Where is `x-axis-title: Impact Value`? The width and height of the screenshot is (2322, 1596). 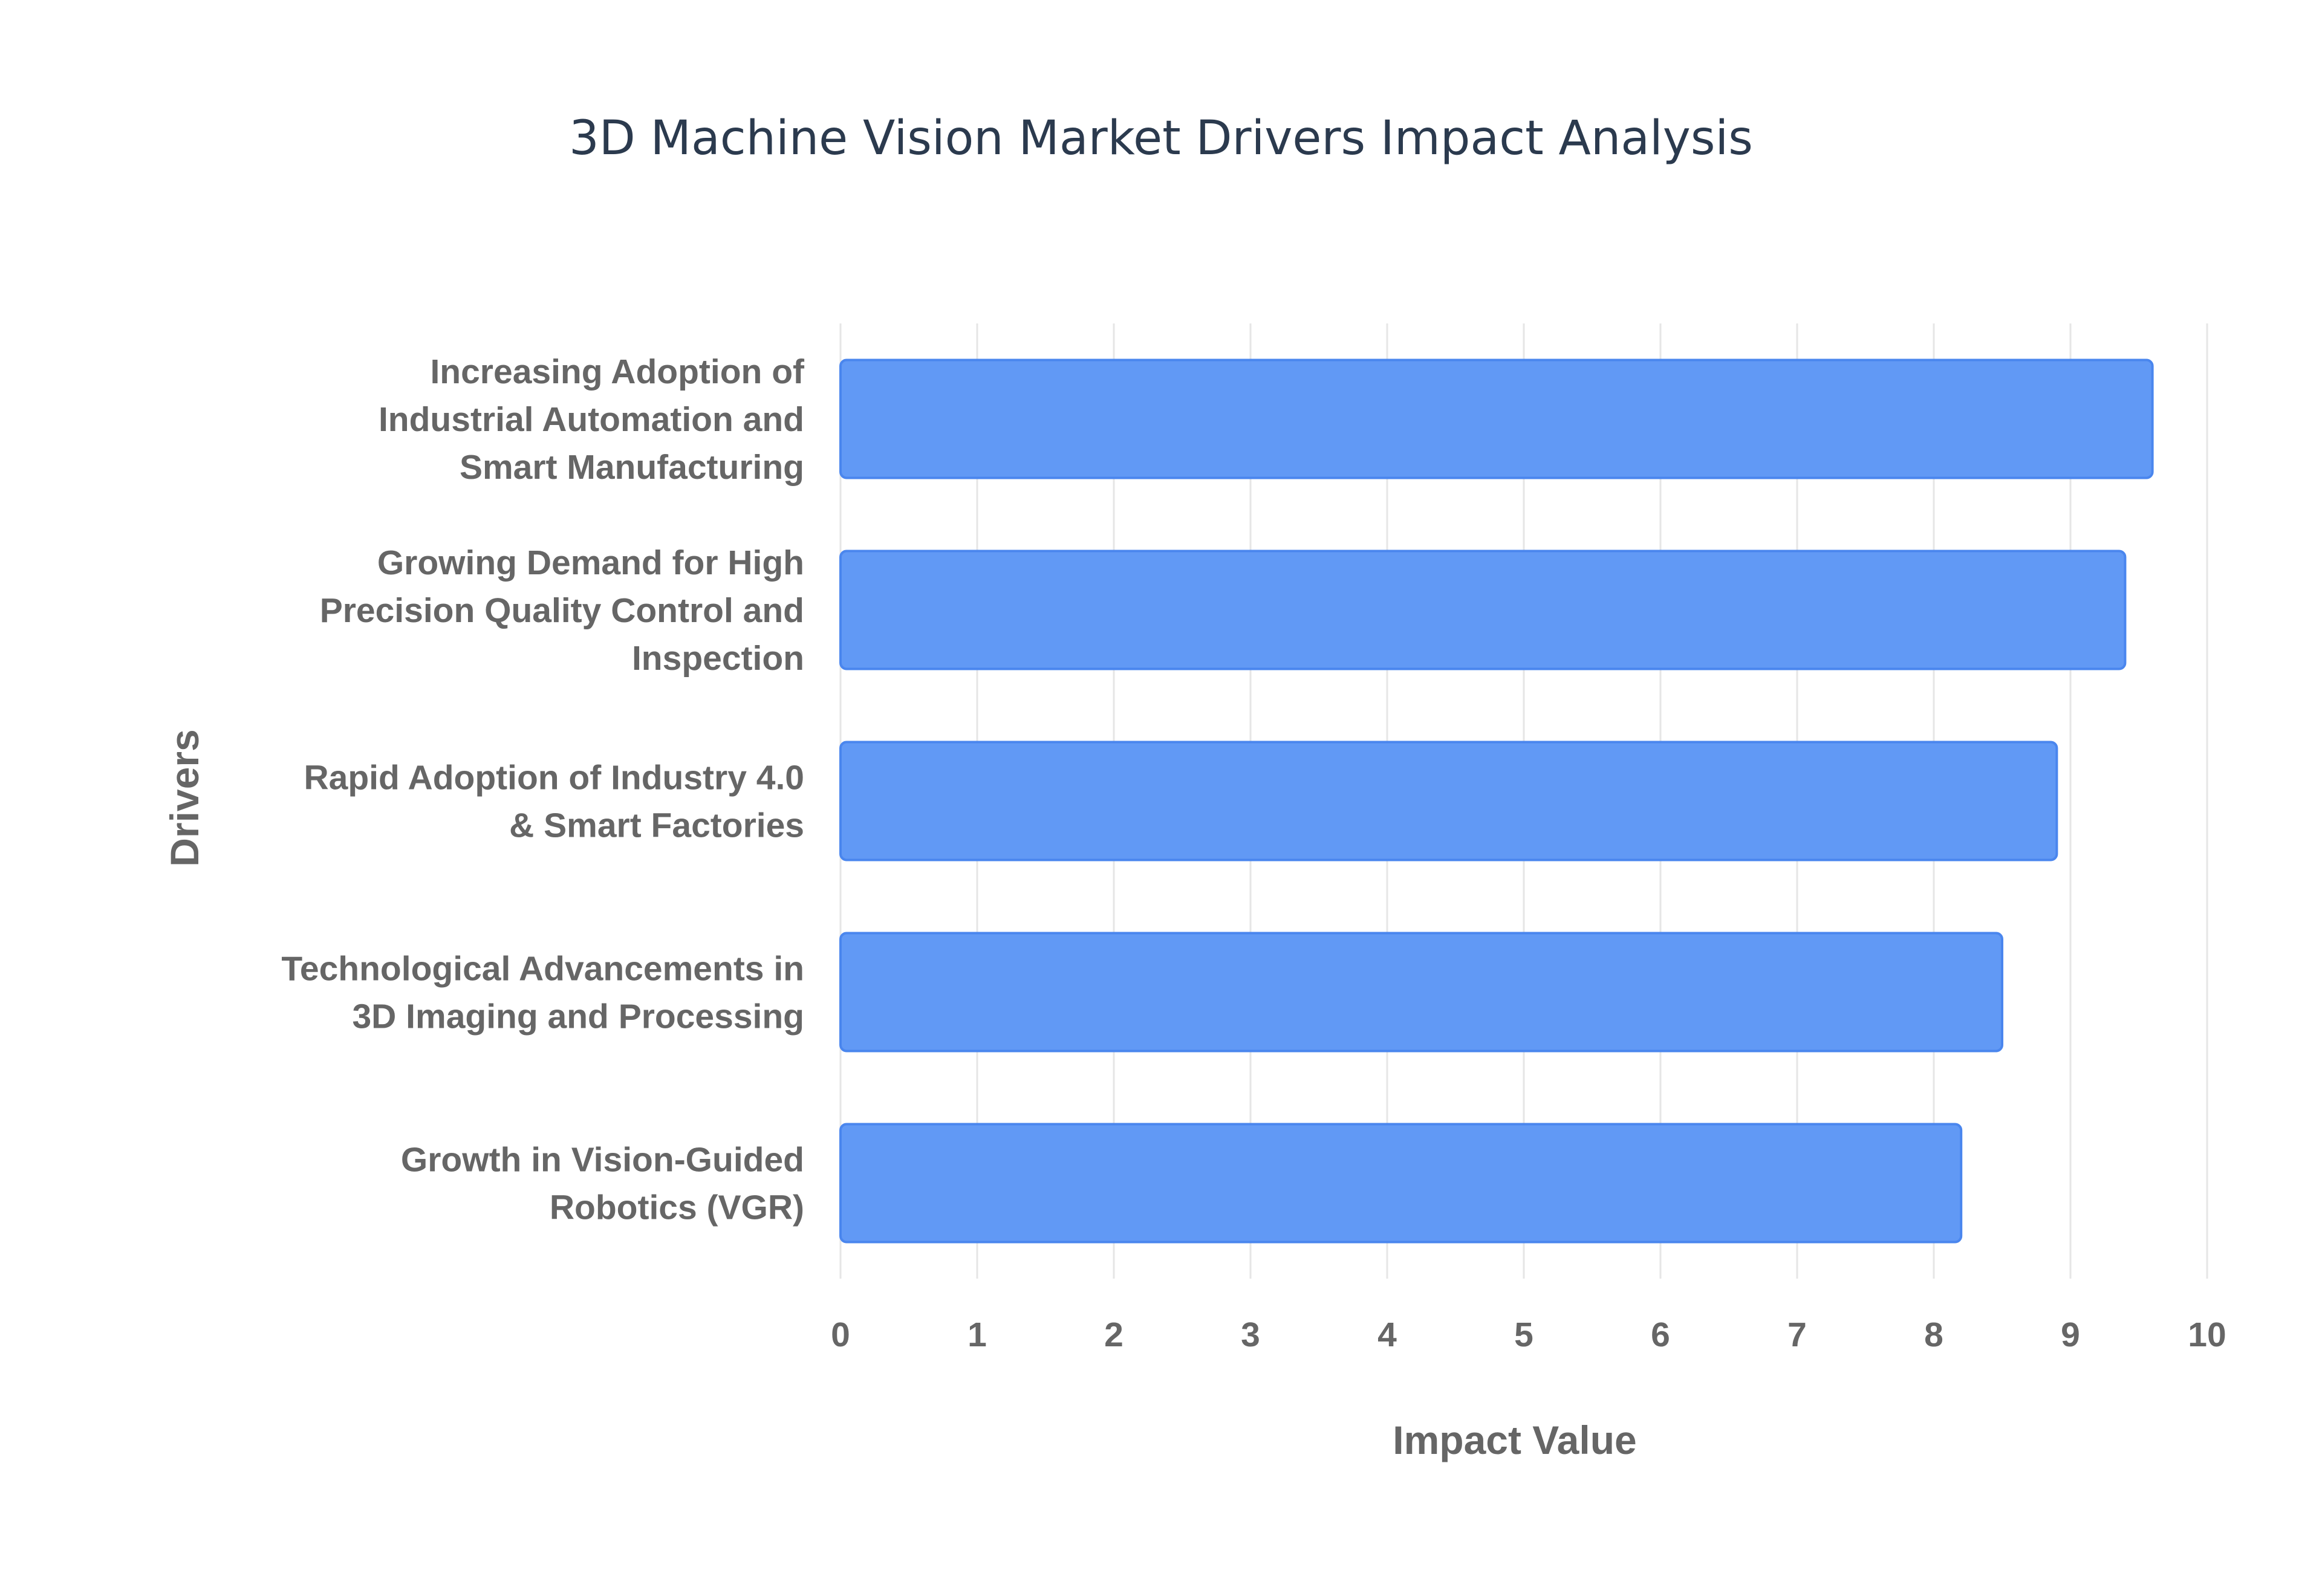 x-axis-title: Impact Value is located at coordinates (1515, 1440).